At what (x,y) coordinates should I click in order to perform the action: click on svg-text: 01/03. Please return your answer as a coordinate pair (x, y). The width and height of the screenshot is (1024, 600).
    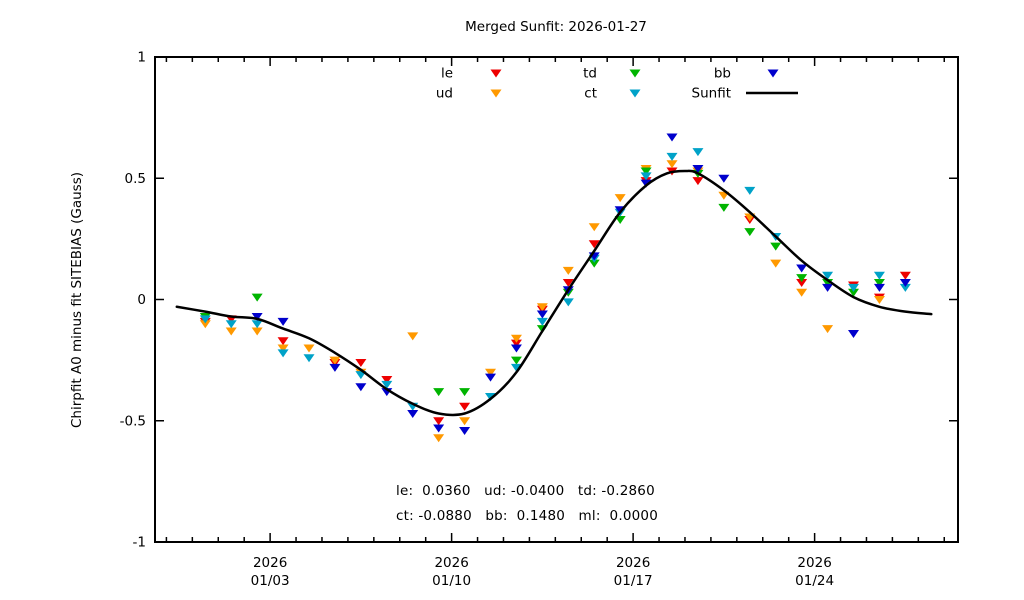
    Looking at the image, I should click on (270, 581).